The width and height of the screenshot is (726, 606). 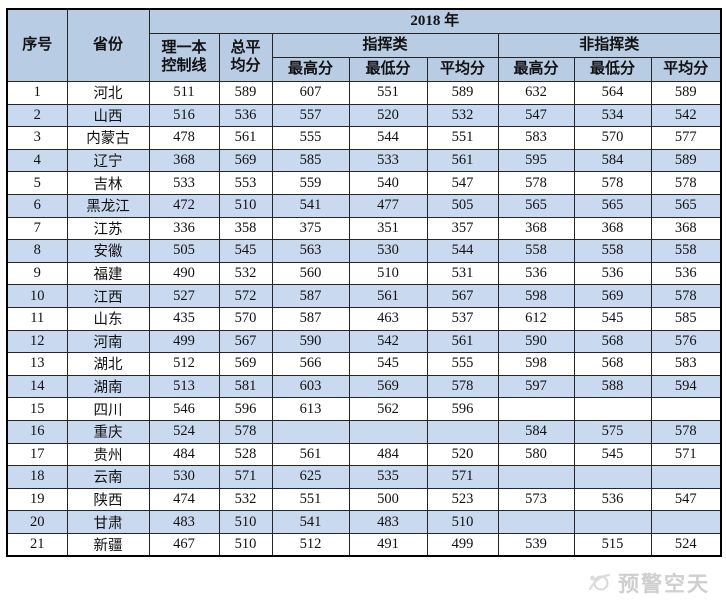 I want to click on province-cell: 内蒙古, so click(x=108, y=138).